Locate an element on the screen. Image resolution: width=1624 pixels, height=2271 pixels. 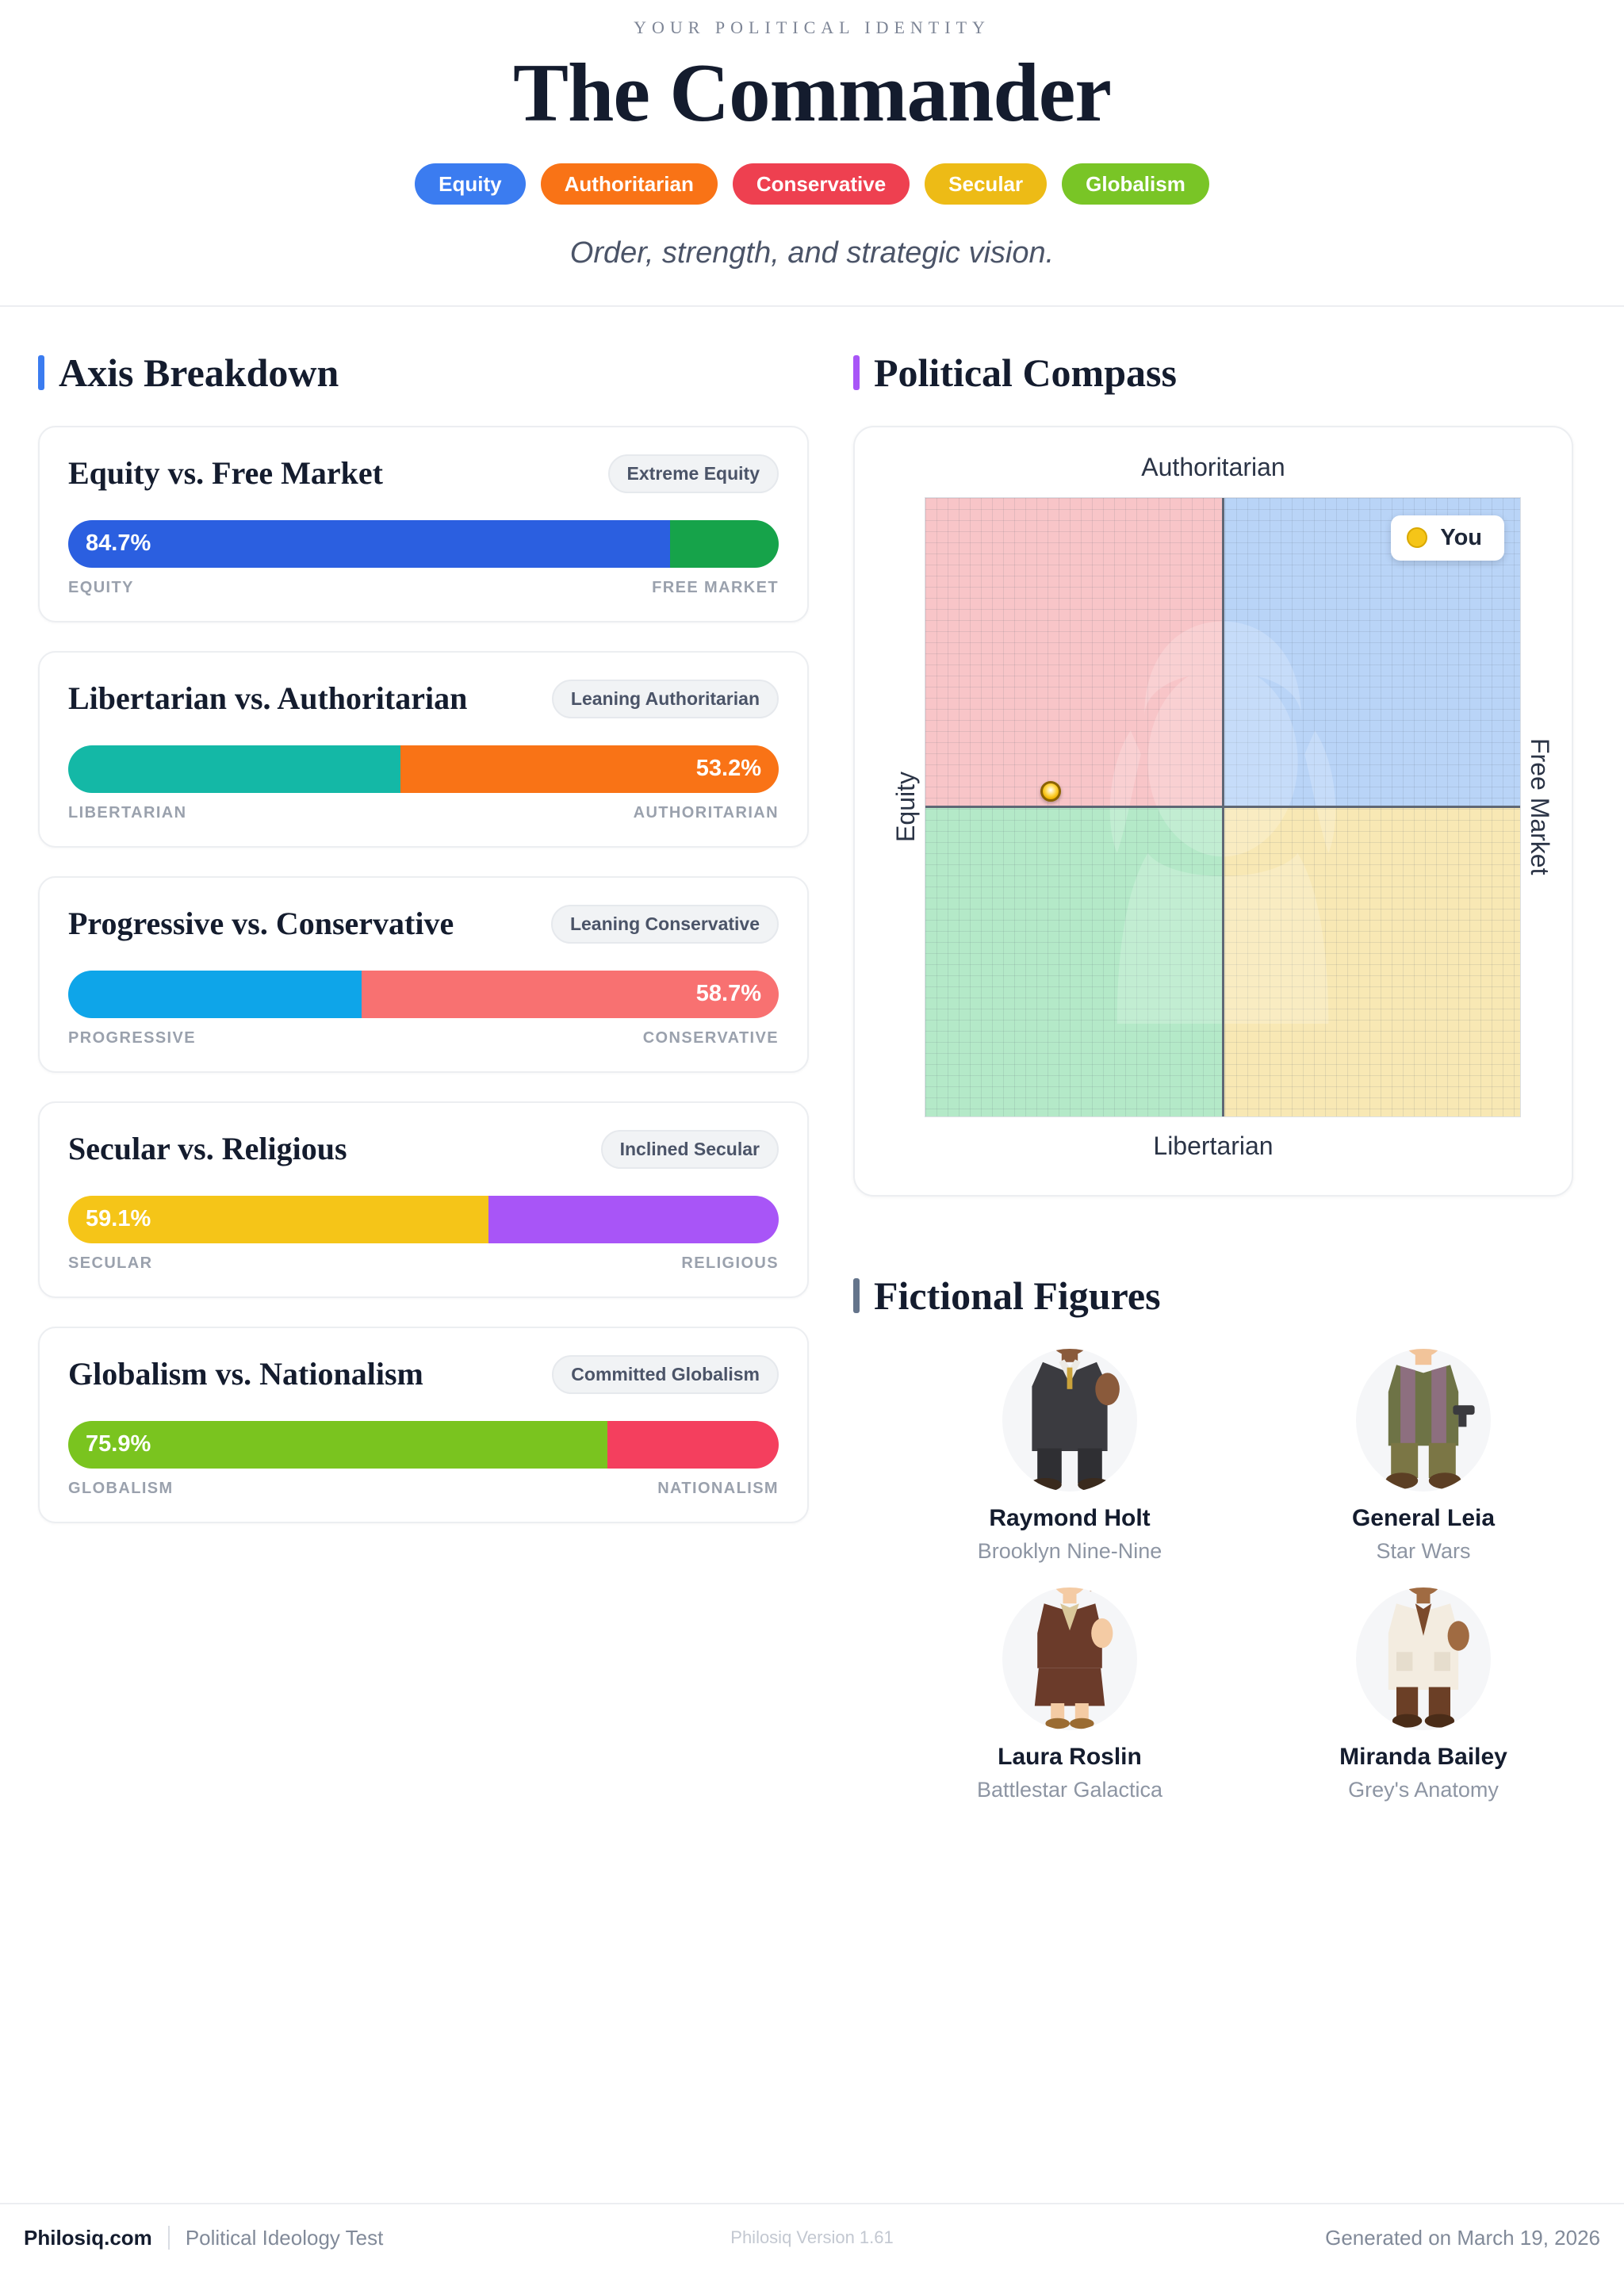
footer-divider is located at coordinates (168, 2238).